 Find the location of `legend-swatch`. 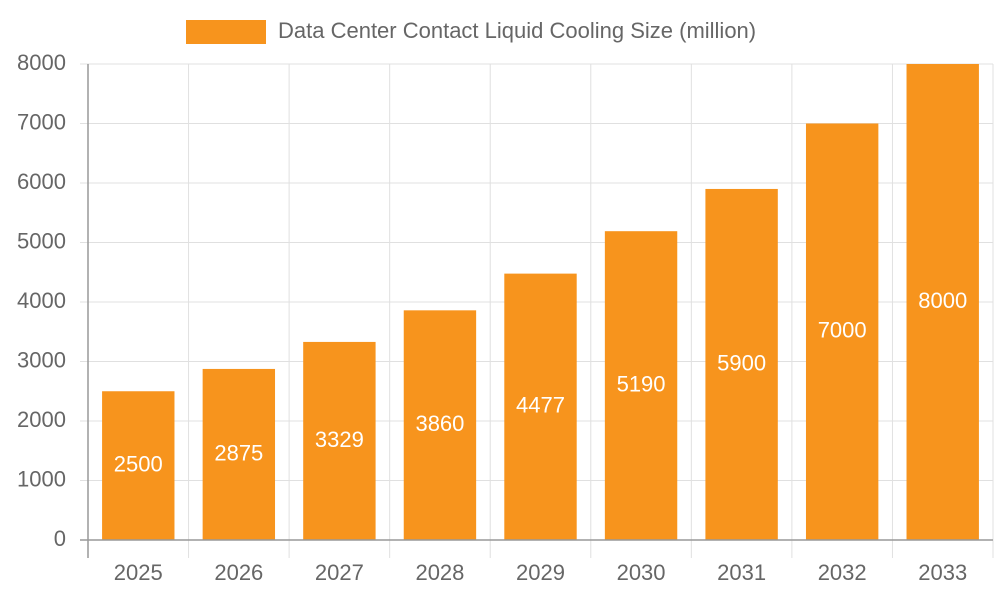

legend-swatch is located at coordinates (226, 32).